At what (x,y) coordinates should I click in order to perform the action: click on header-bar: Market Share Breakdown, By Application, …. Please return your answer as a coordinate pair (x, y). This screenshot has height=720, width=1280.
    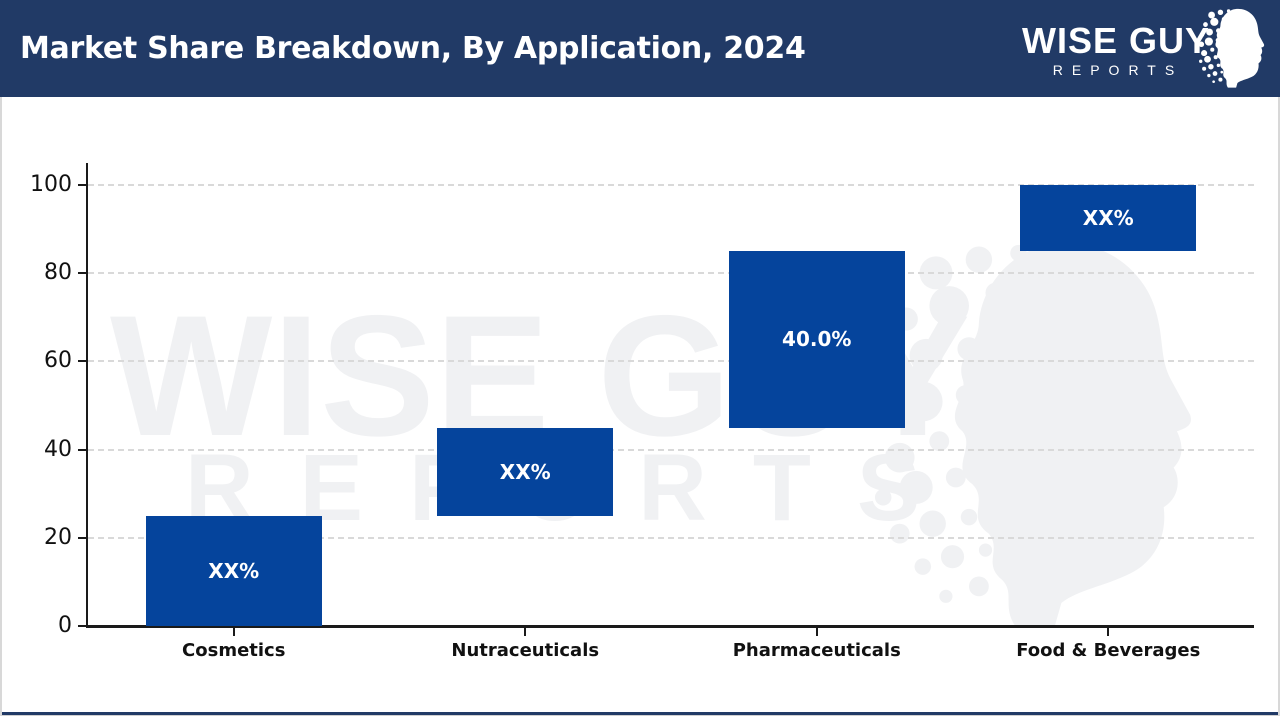
    Looking at the image, I should click on (640, 48).